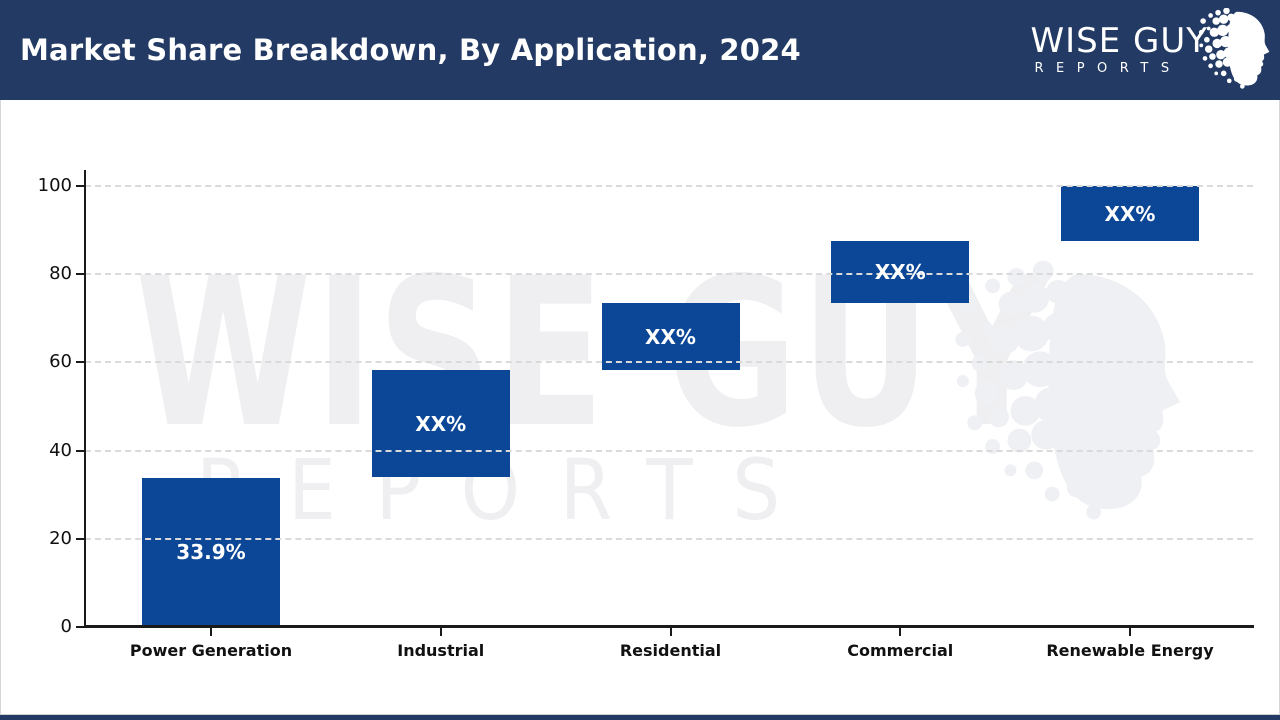 This screenshot has height=720, width=1280. I want to click on x-axis-tick-label: Renewable Energy, so click(1130, 650).